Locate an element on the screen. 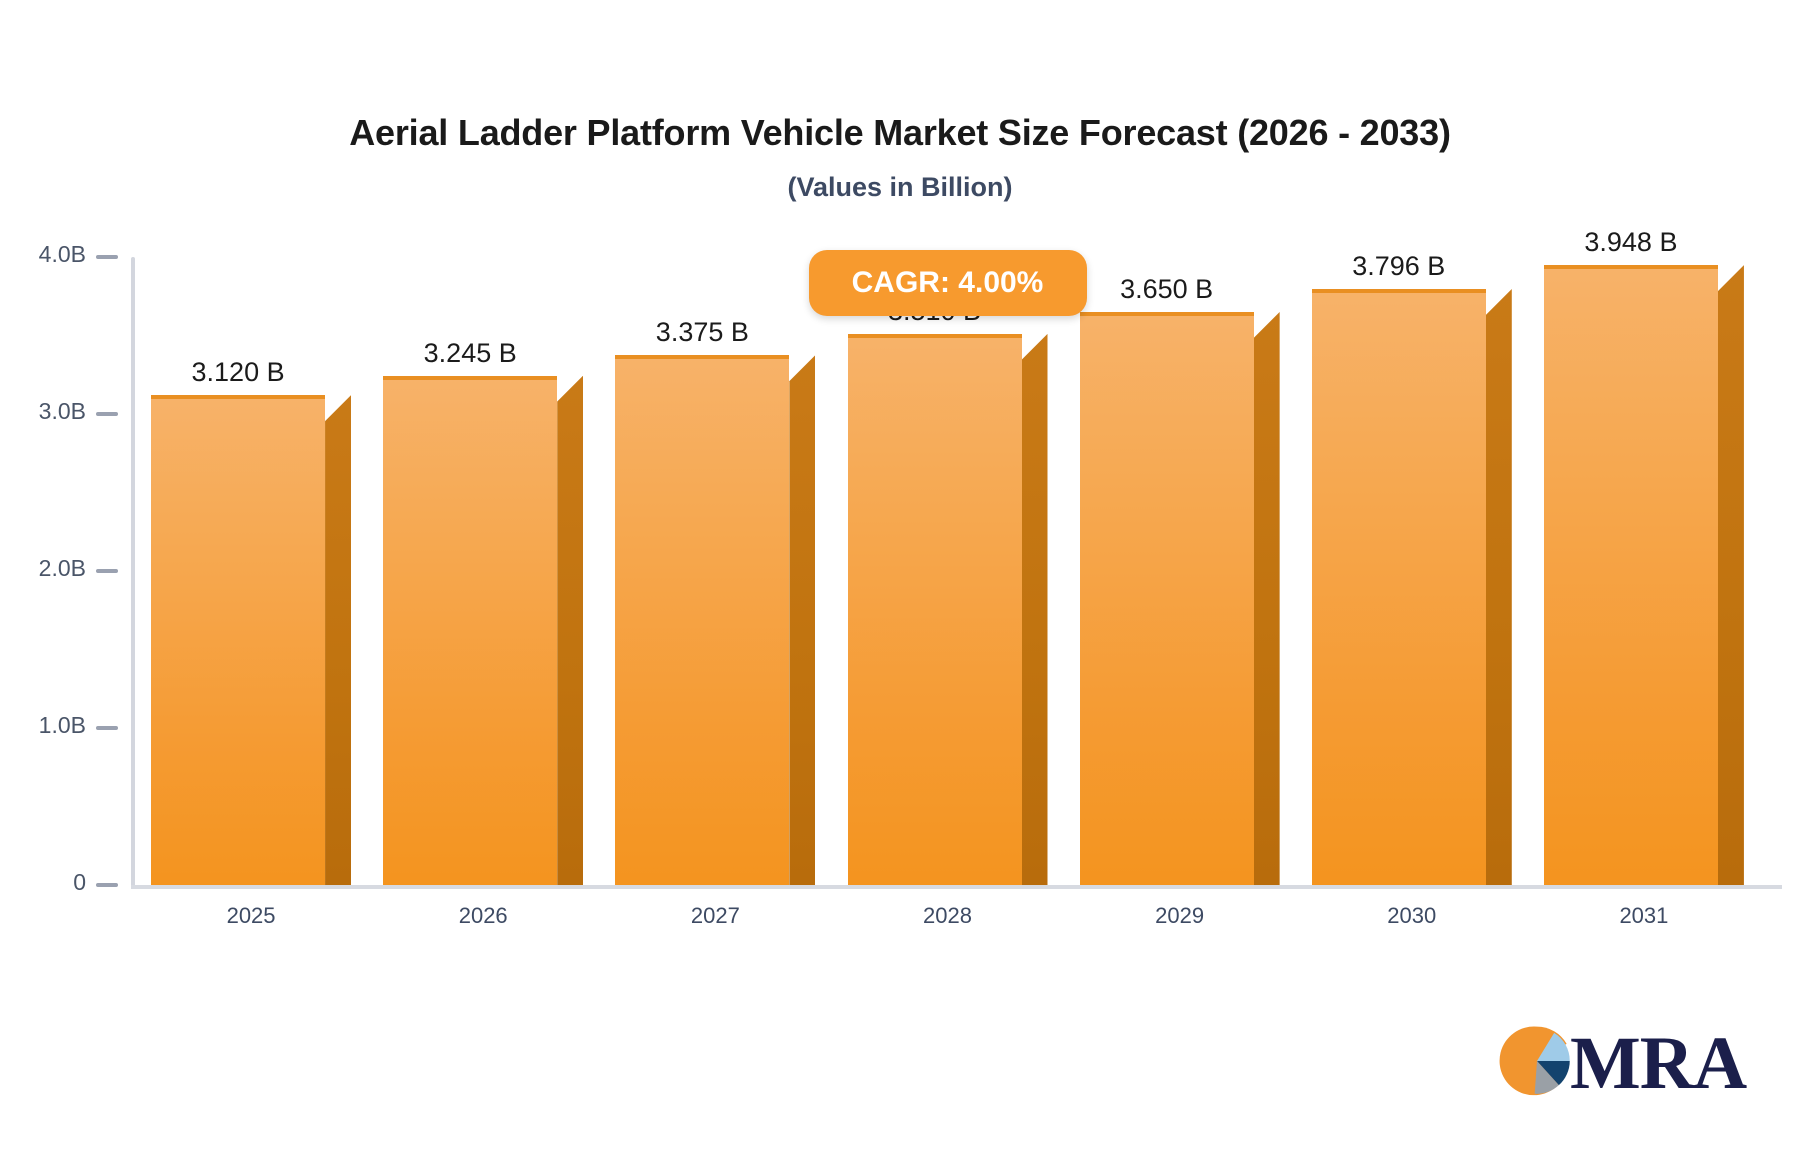 The width and height of the screenshot is (1800, 1156). chart-subtitle: (Values in Billion) is located at coordinates (900, 187).